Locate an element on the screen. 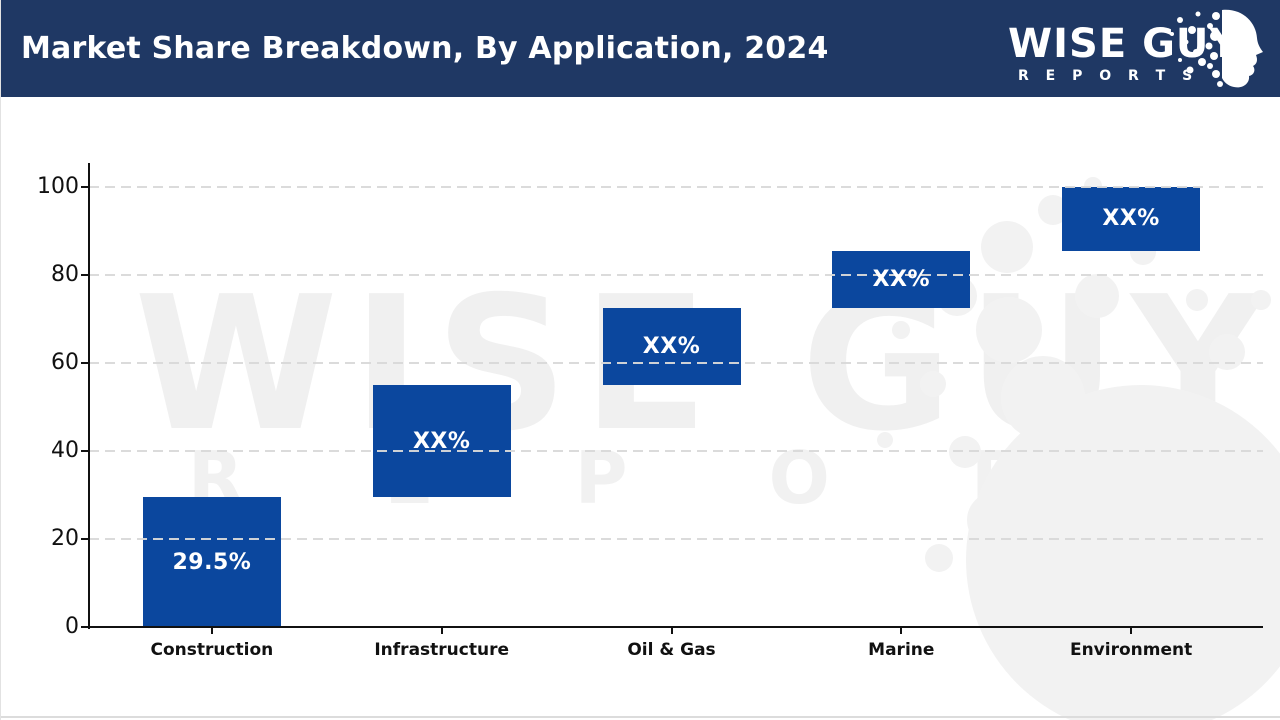  bar-marine is located at coordinates (901, 279).